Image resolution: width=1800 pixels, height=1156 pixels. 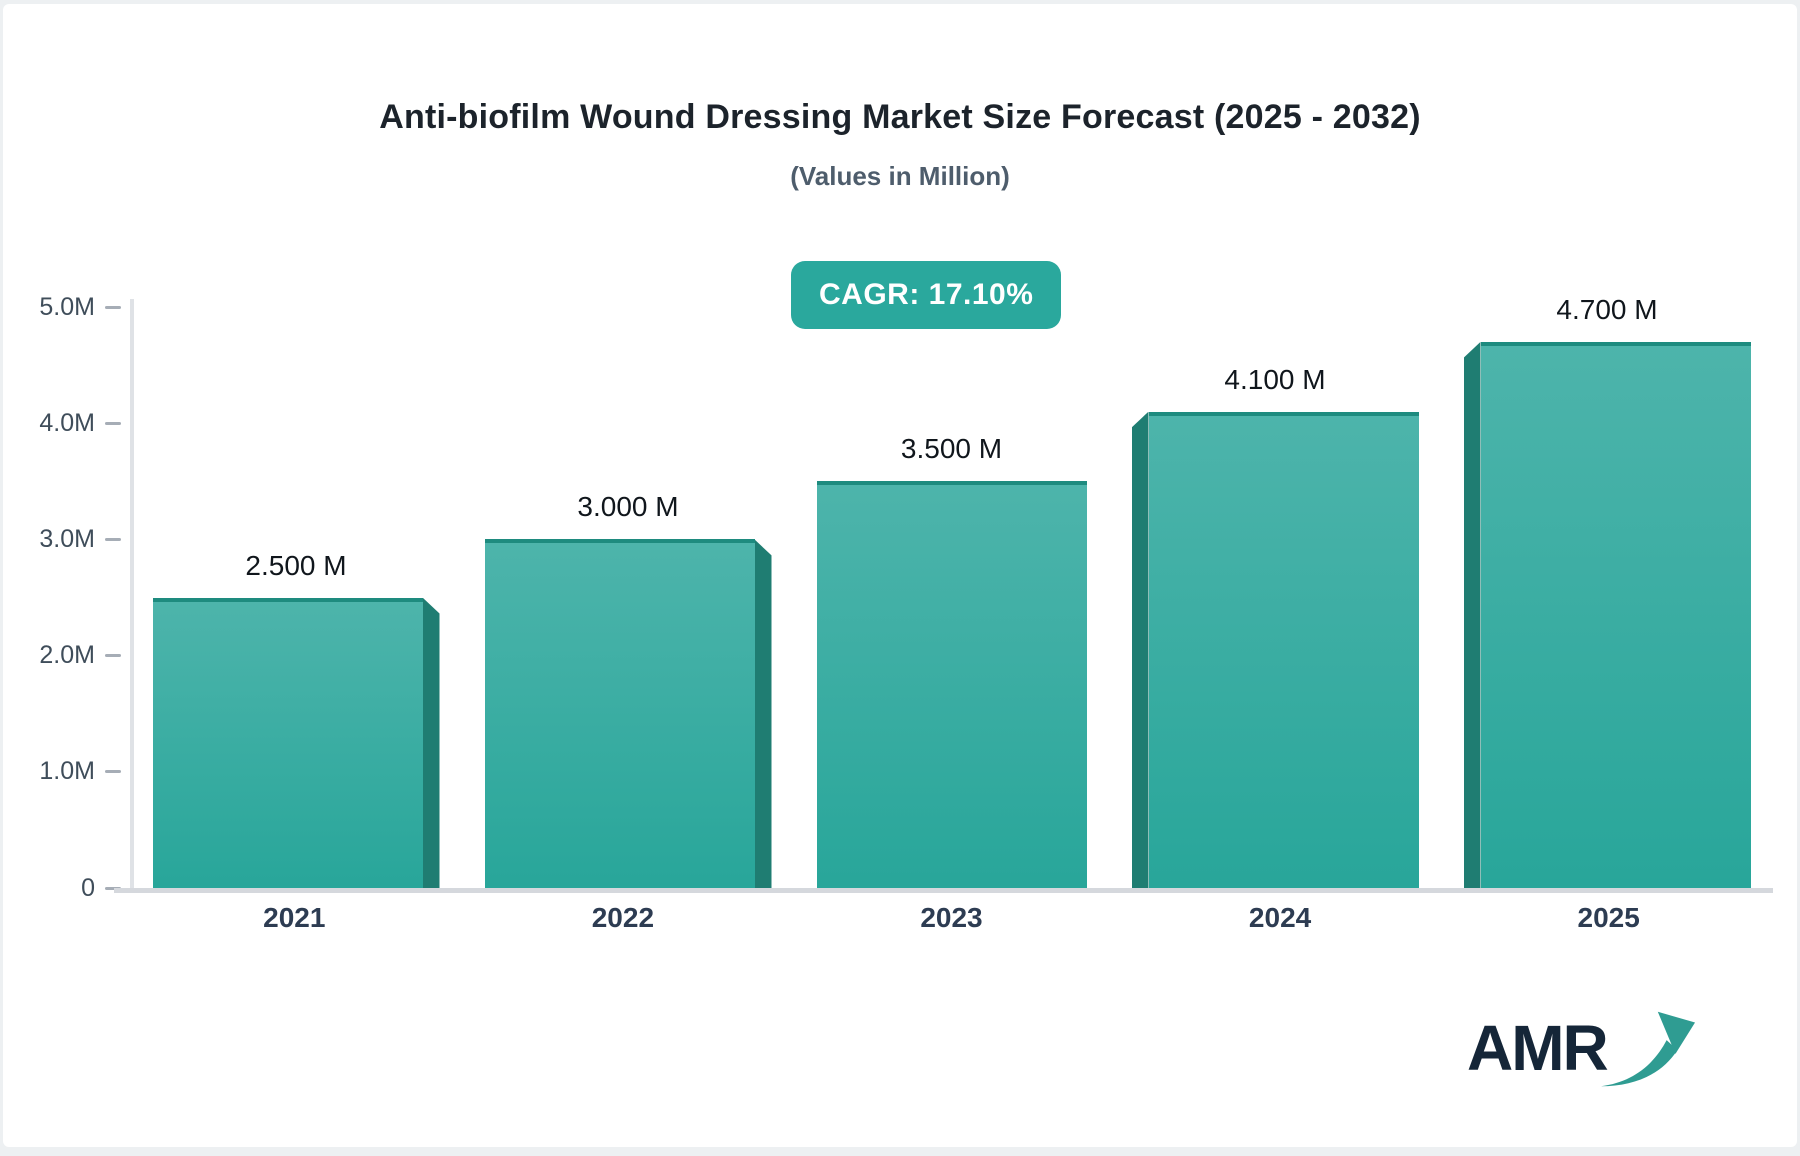 I want to click on x-axis-labels: 2021 2022 2023 2024 2025, so click(x=951, y=918).